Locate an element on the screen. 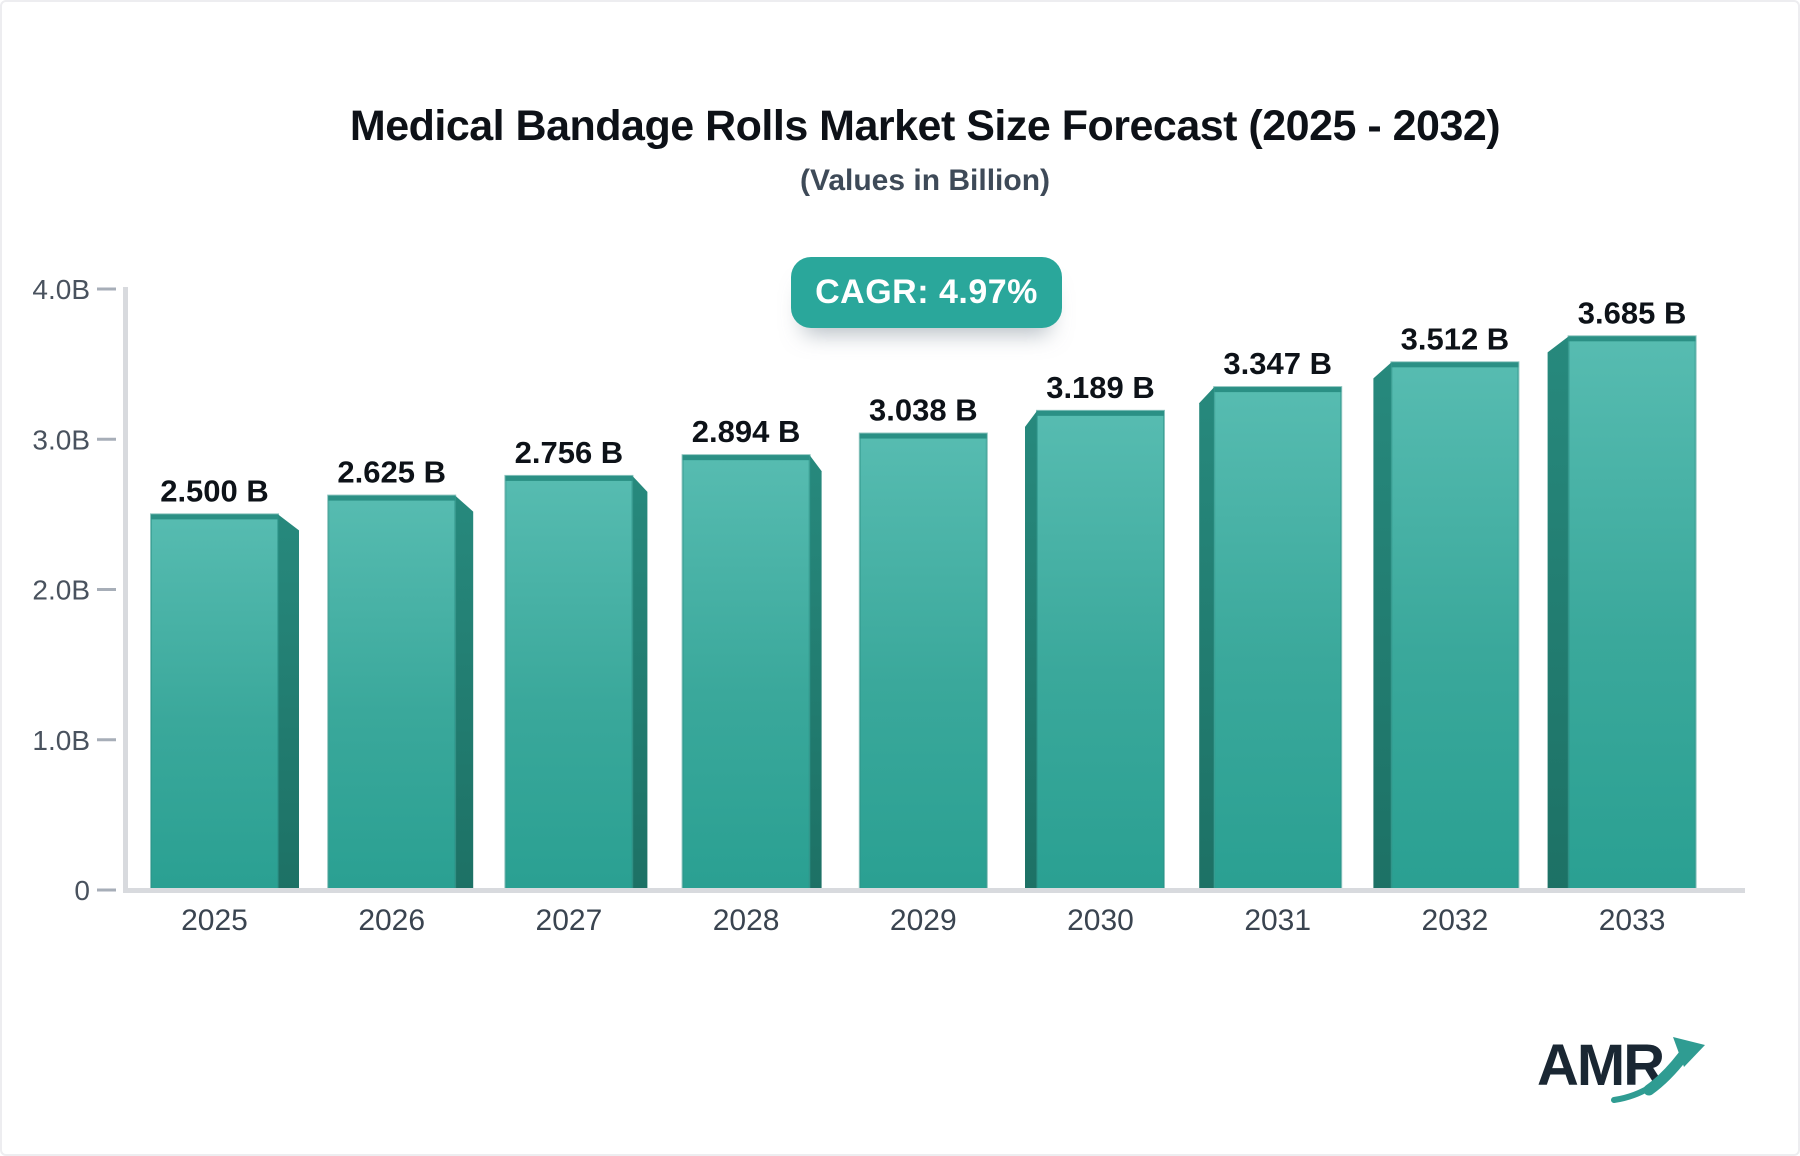  bar-value-label: 3.347 B is located at coordinates (1277, 363).